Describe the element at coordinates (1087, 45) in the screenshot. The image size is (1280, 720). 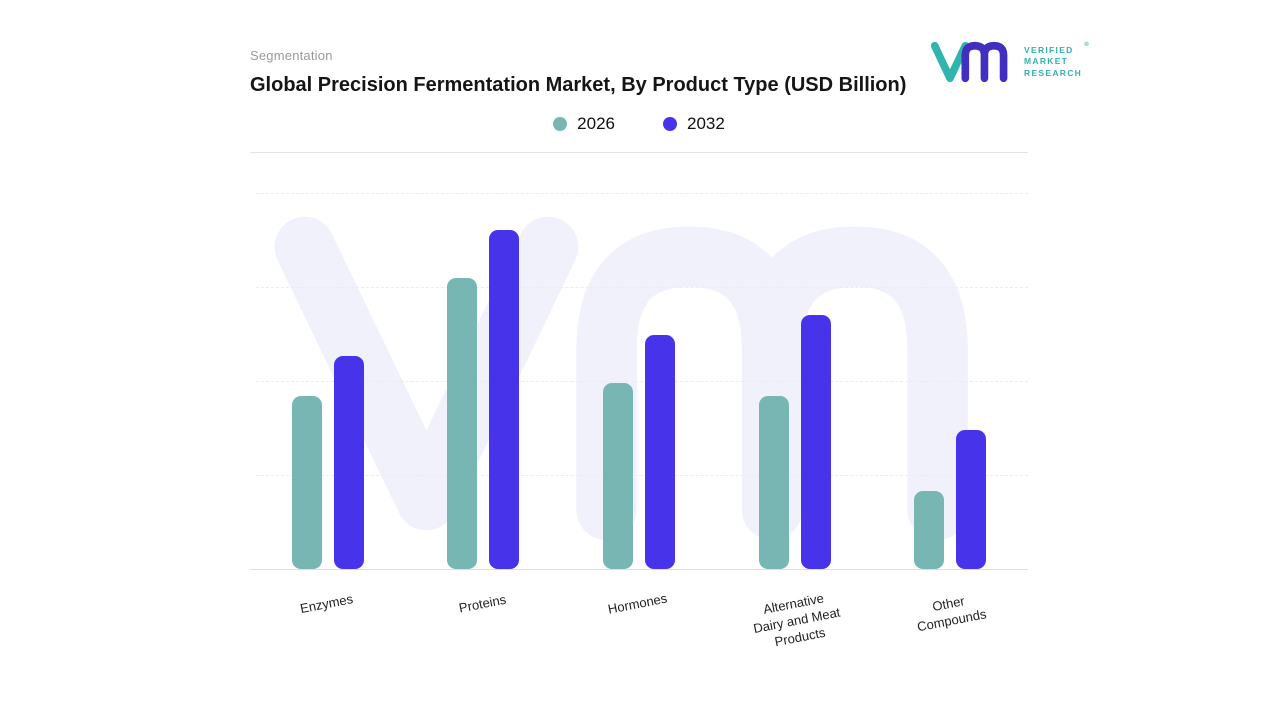
I see `registered-mark: ®` at that location.